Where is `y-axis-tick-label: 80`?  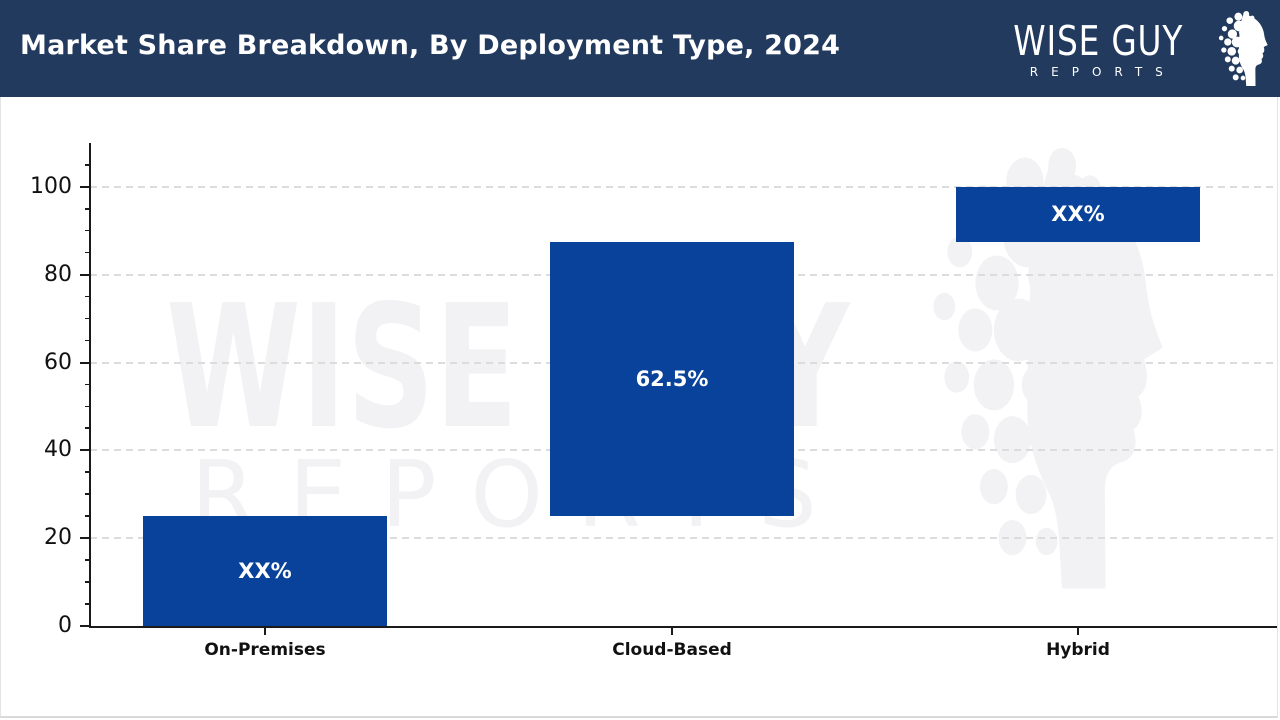
y-axis-tick-label: 80 is located at coordinates (58, 274).